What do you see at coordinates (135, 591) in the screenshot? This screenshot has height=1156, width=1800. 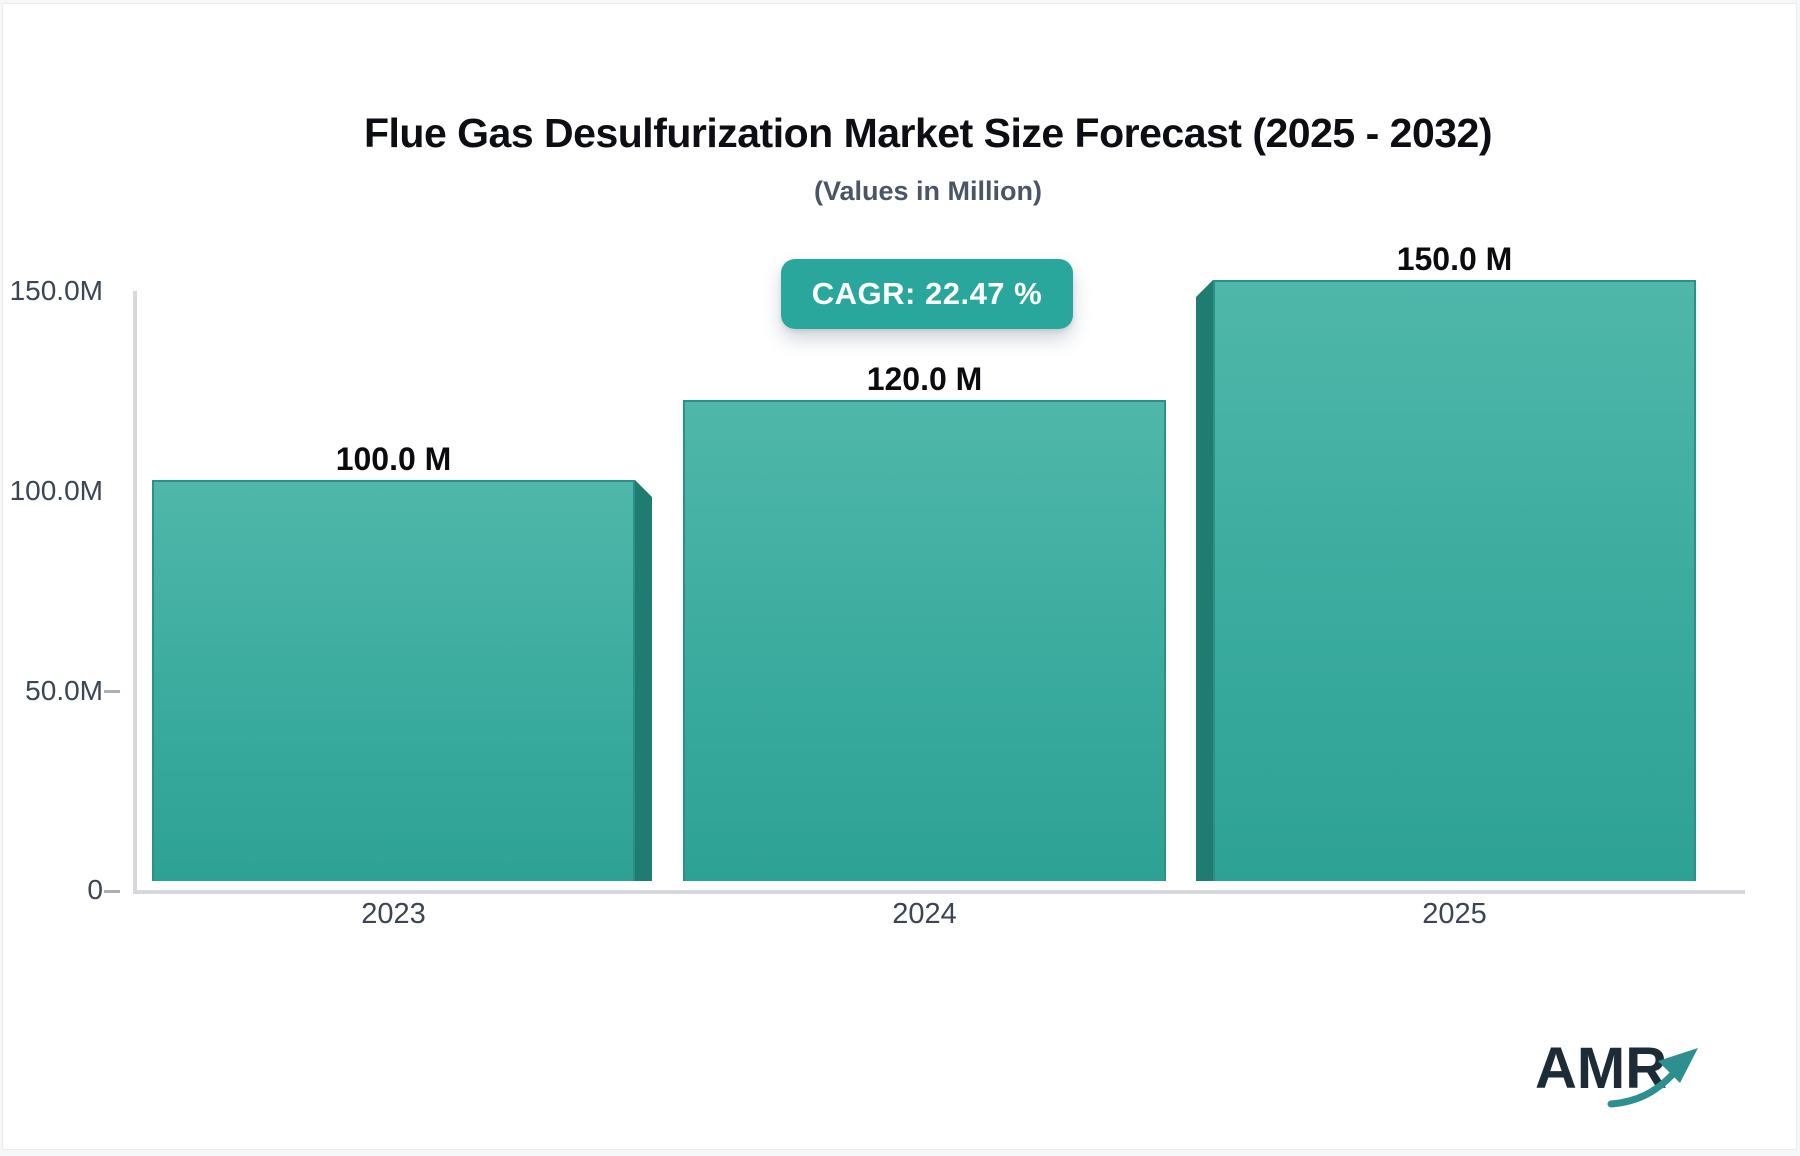 I see `y-axis-line` at bounding box center [135, 591].